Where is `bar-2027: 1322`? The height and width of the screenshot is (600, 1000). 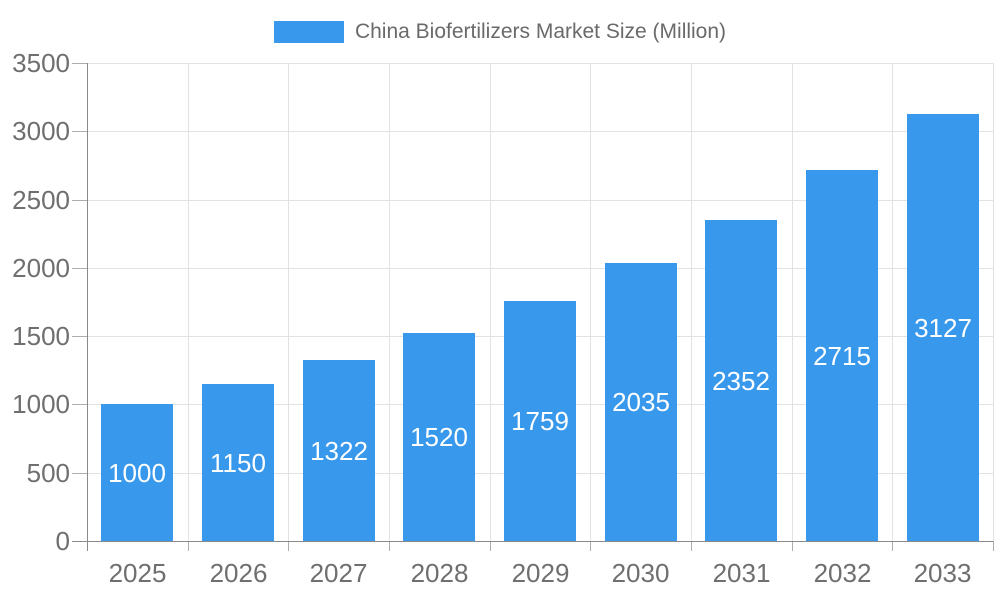 bar-2027: 1322 is located at coordinates (339, 450).